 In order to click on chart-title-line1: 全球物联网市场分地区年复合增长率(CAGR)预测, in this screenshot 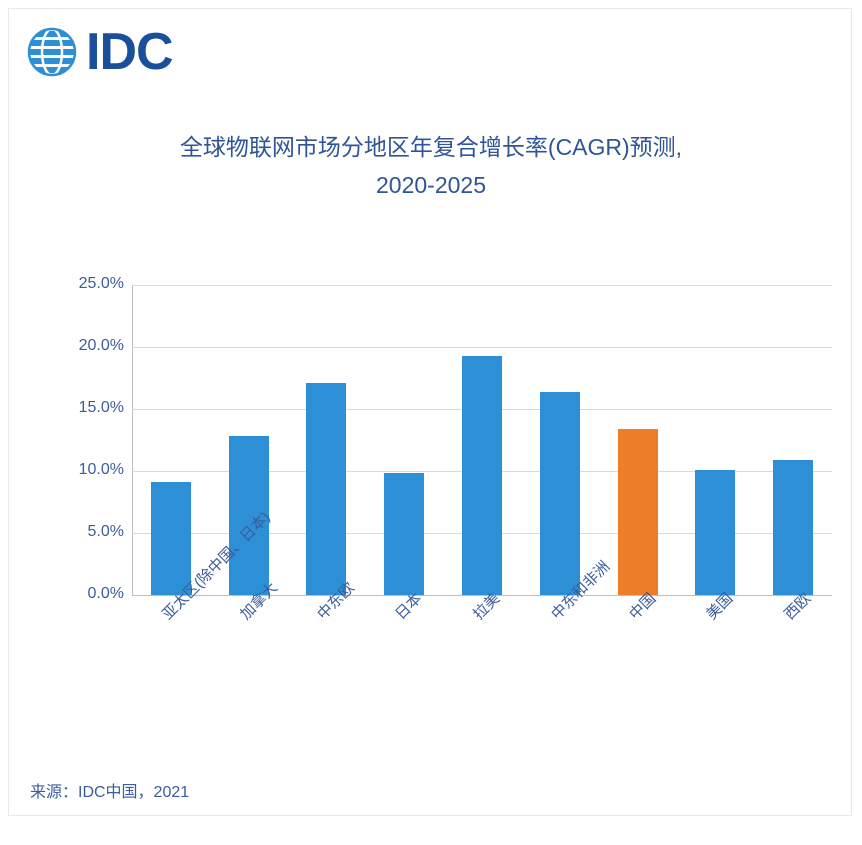, I will do `click(431, 147)`.